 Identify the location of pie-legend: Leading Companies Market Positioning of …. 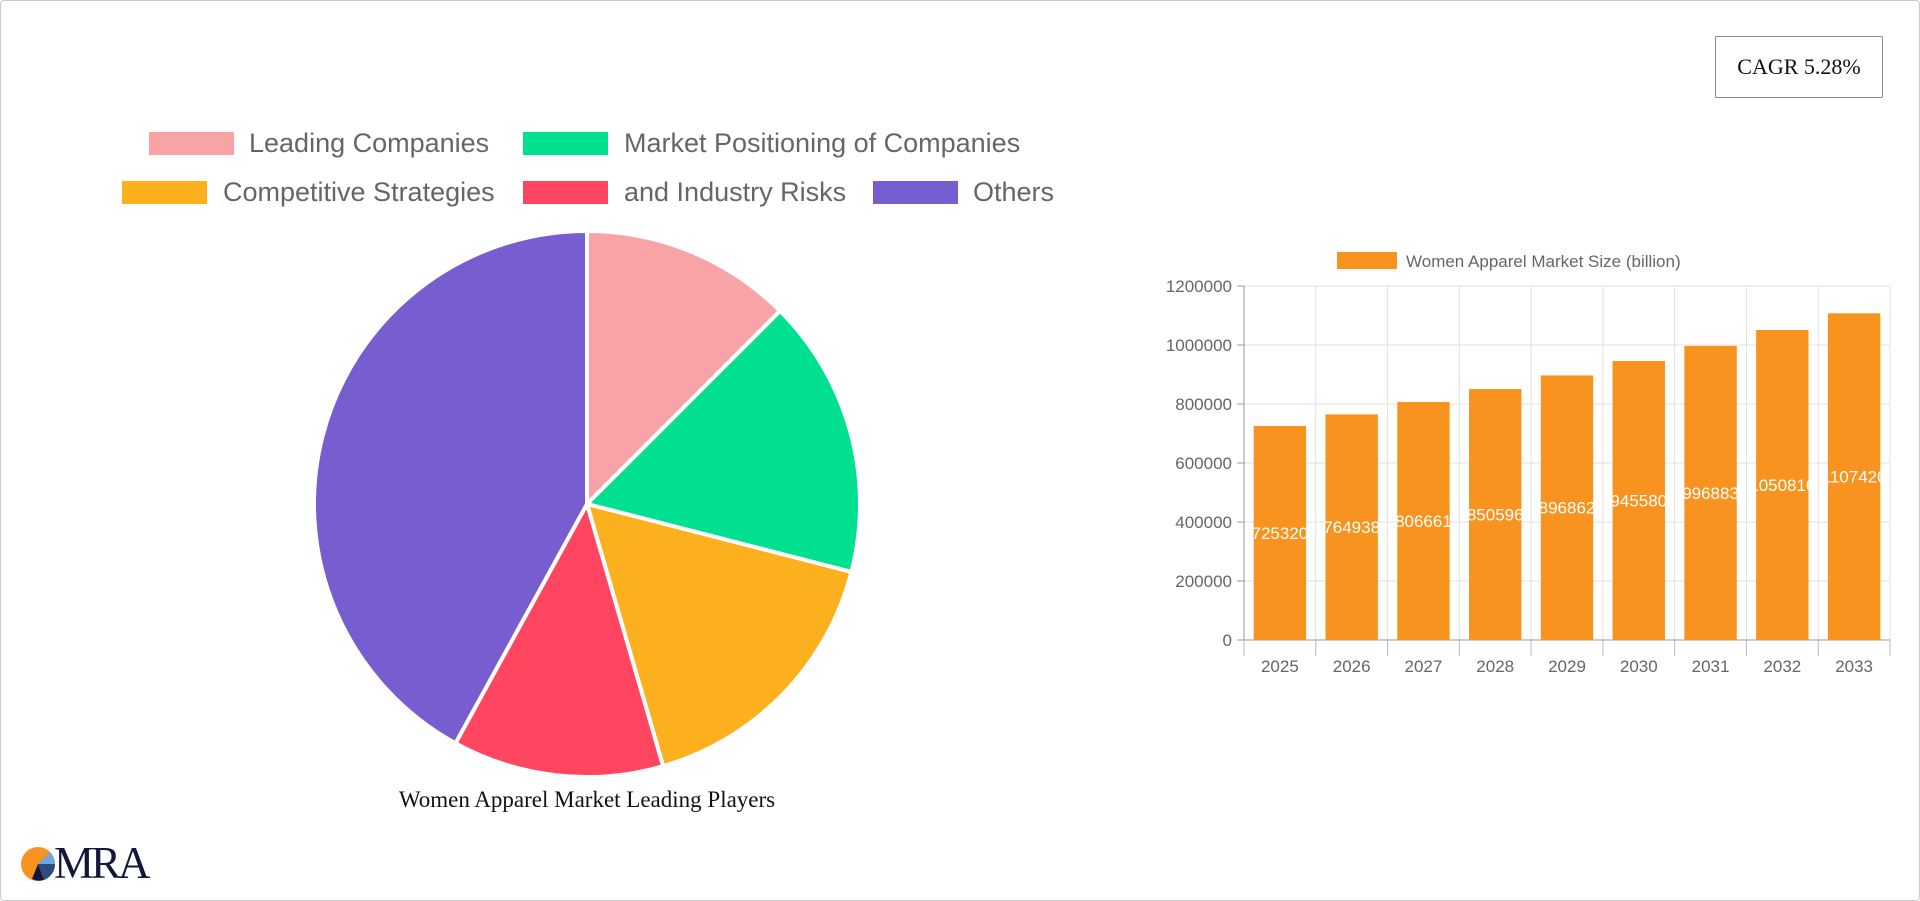
(588, 167).